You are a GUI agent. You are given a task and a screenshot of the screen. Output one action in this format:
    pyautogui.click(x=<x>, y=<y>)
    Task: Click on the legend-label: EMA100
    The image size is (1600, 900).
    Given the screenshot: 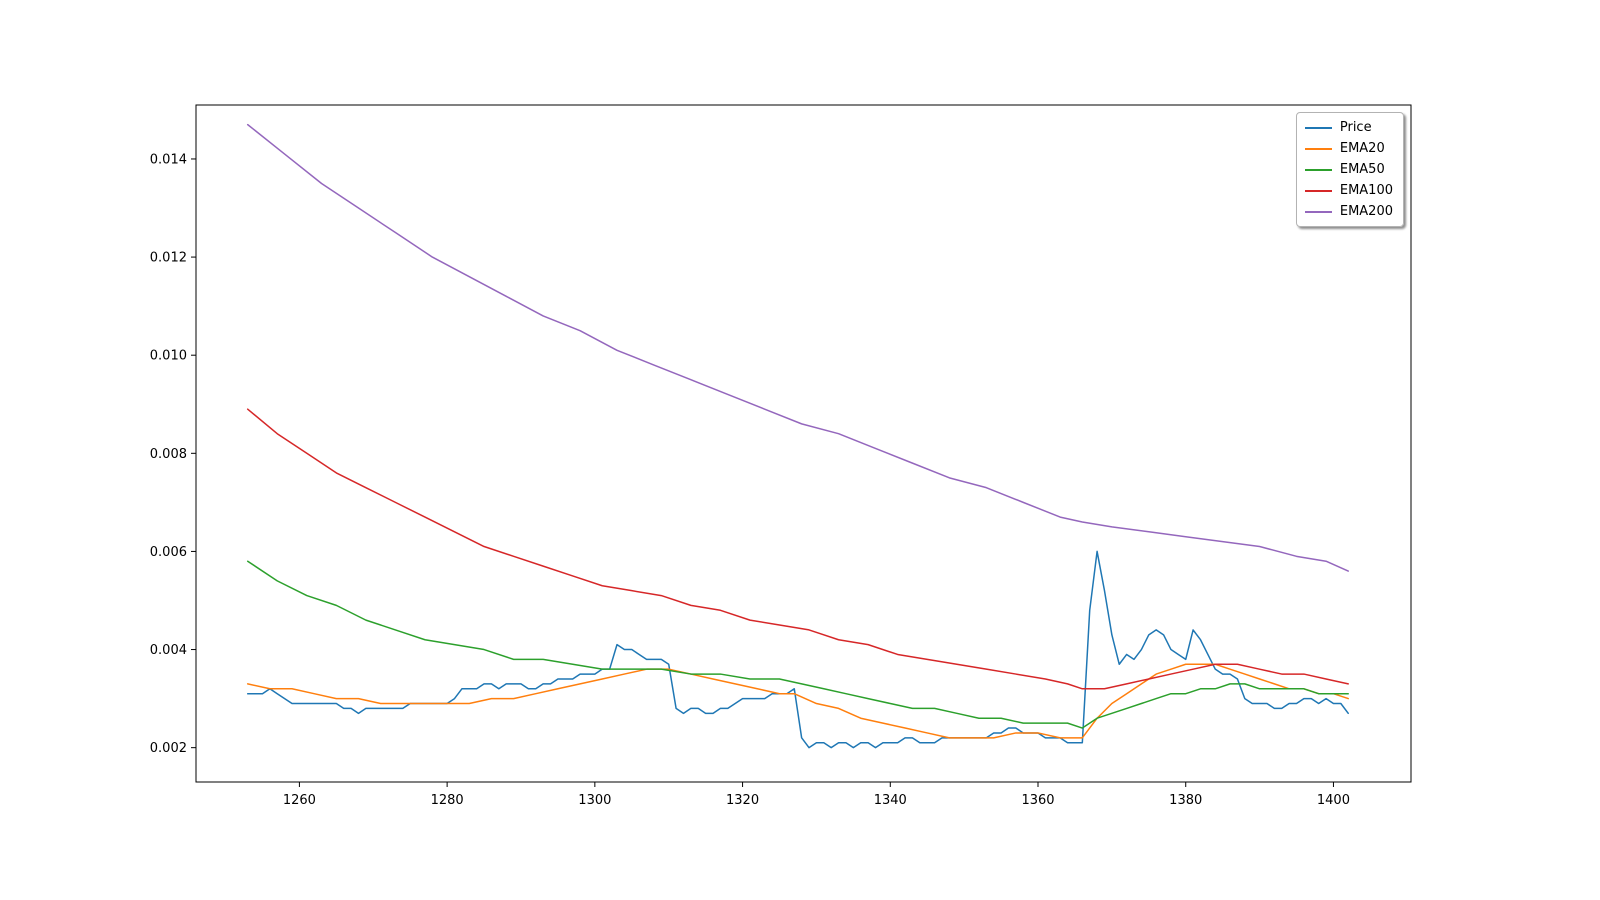 What is the action you would take?
    pyautogui.click(x=1366, y=190)
    